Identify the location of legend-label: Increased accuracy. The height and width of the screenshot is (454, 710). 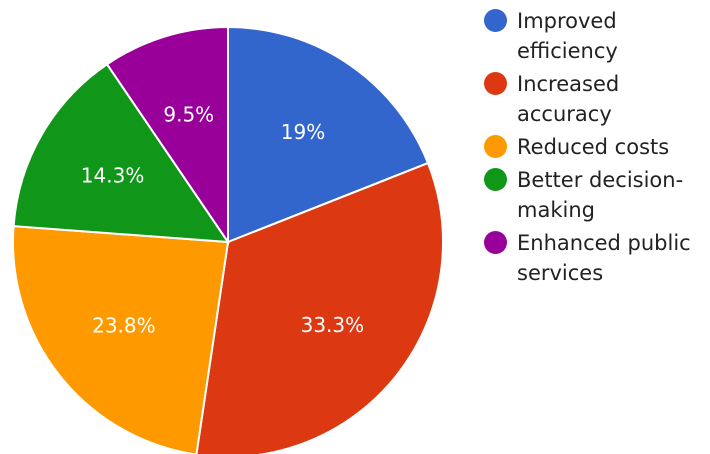
(568, 99).